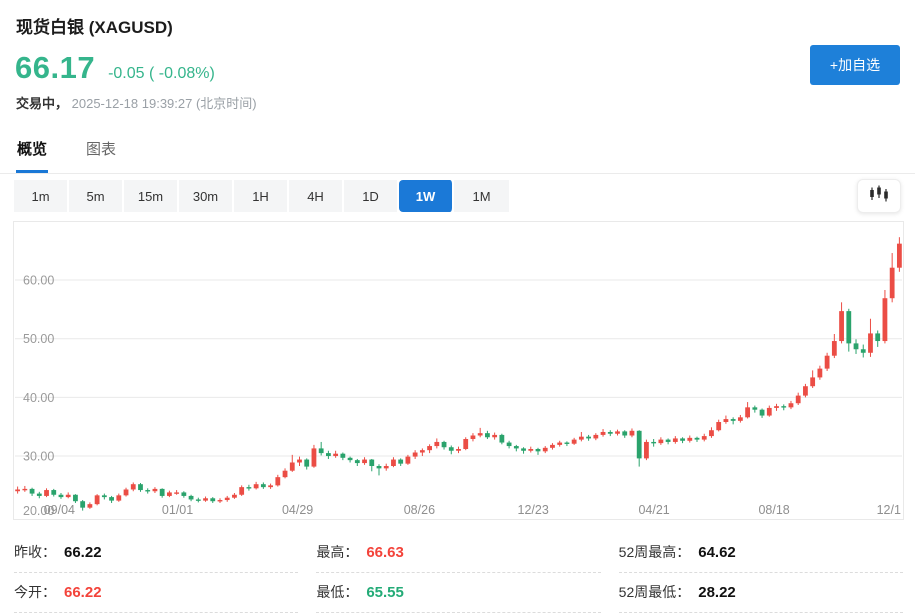 The height and width of the screenshot is (614, 915). Describe the element at coordinates (32, 154) in the screenshot. I see `tab-overview: 概览` at that location.